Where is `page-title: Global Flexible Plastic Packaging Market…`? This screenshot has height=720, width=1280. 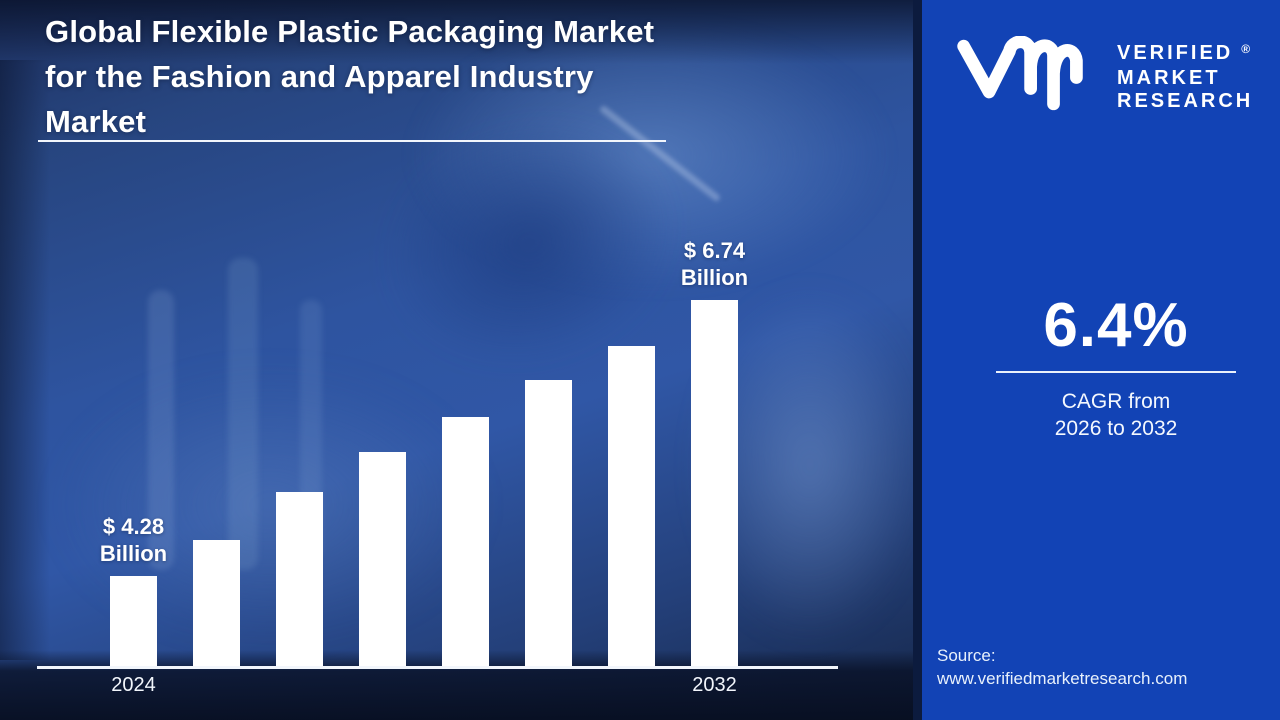
page-title: Global Flexible Plastic Packaging Market… is located at coordinates (349, 76).